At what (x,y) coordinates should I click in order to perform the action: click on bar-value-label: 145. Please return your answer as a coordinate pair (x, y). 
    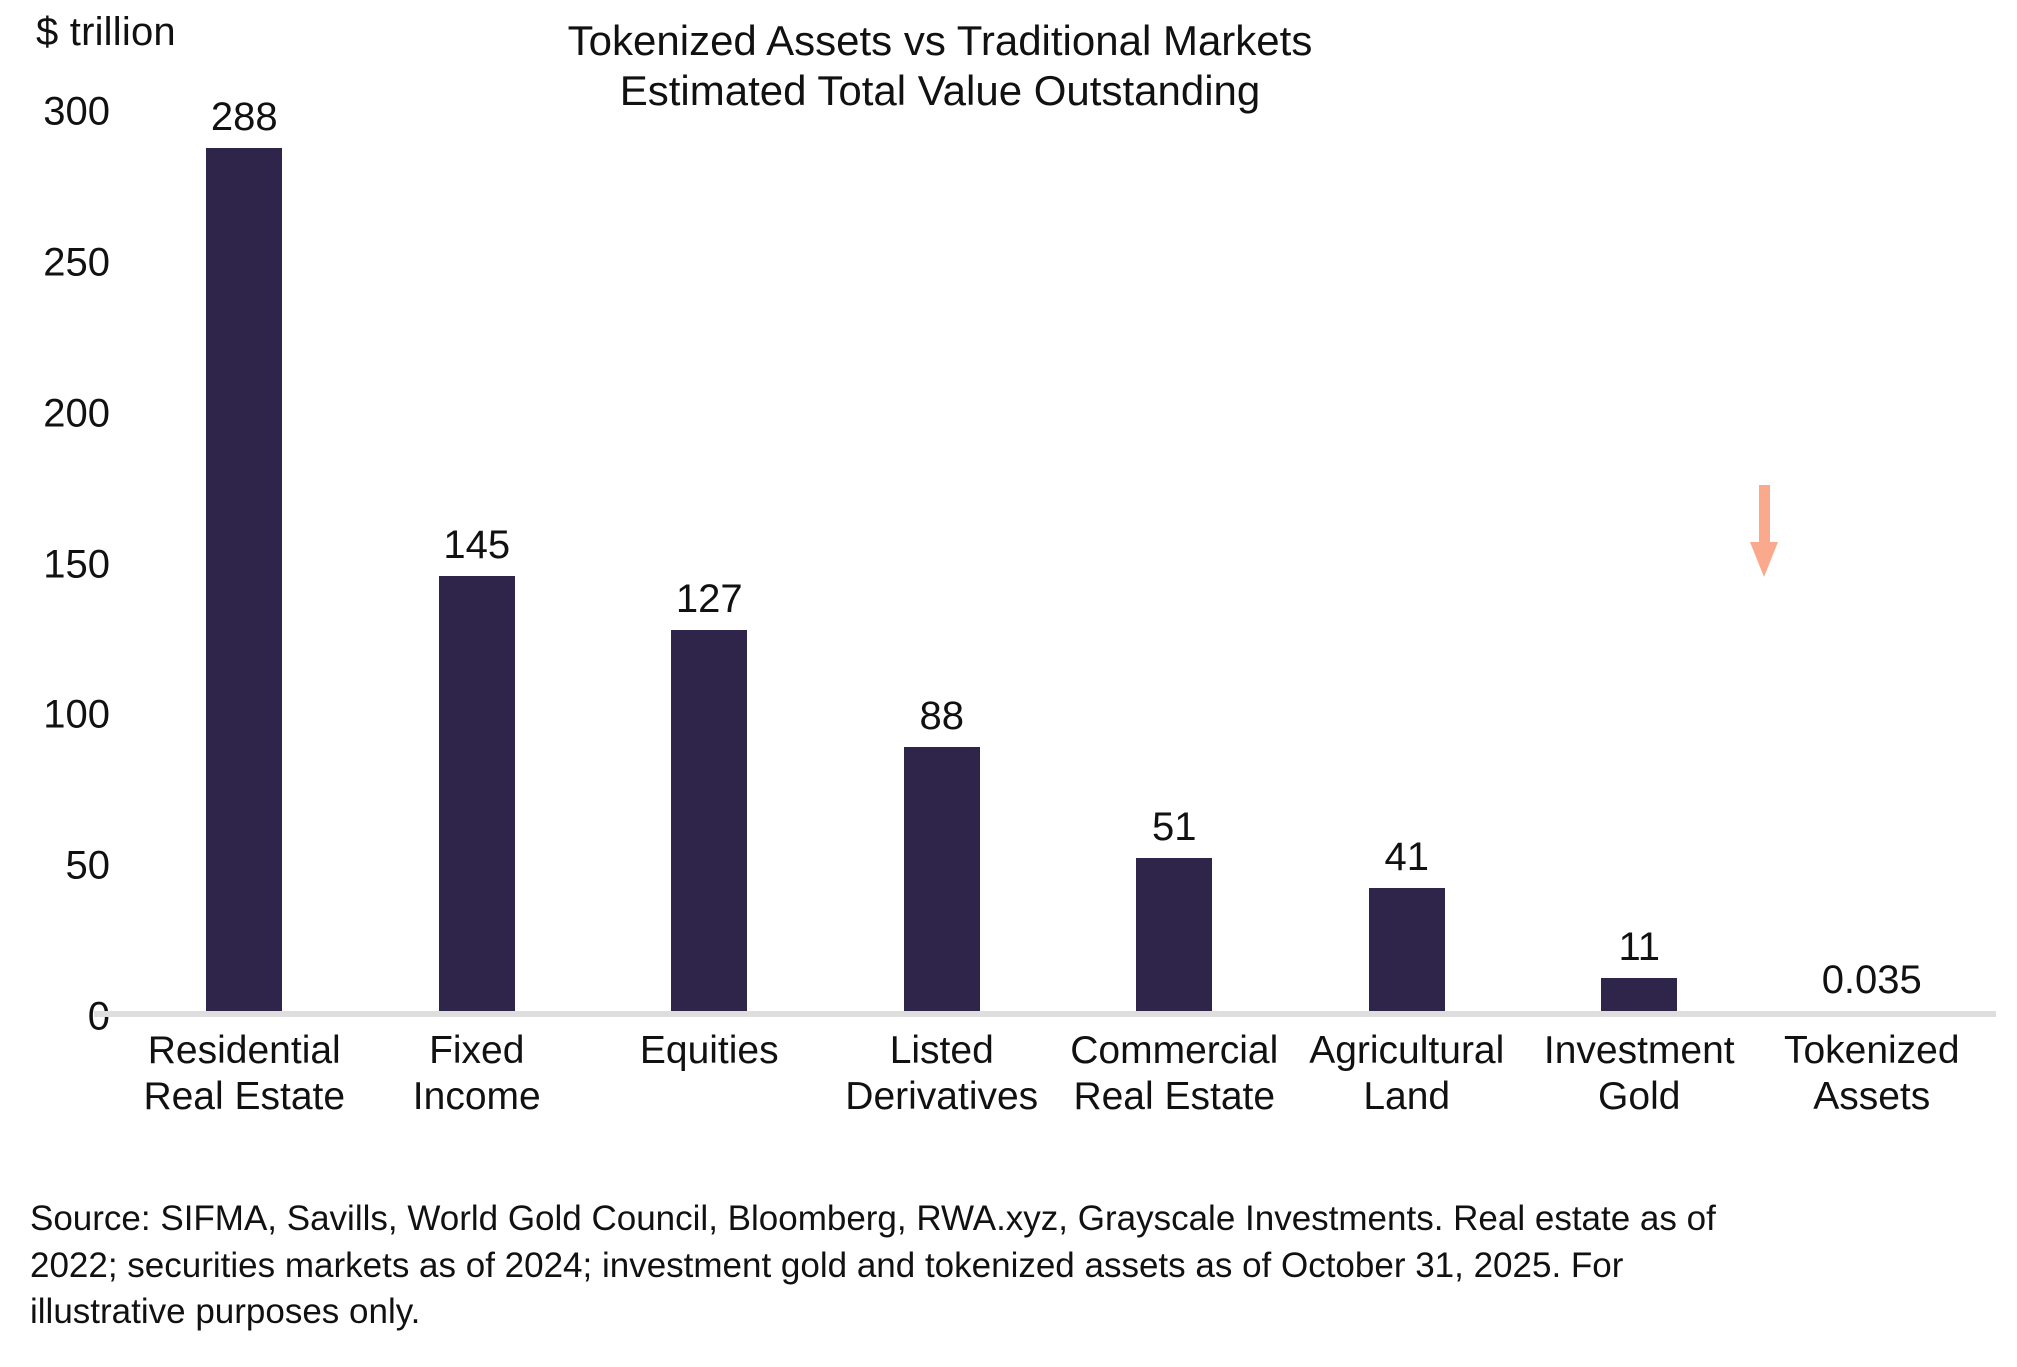
    Looking at the image, I should click on (477, 545).